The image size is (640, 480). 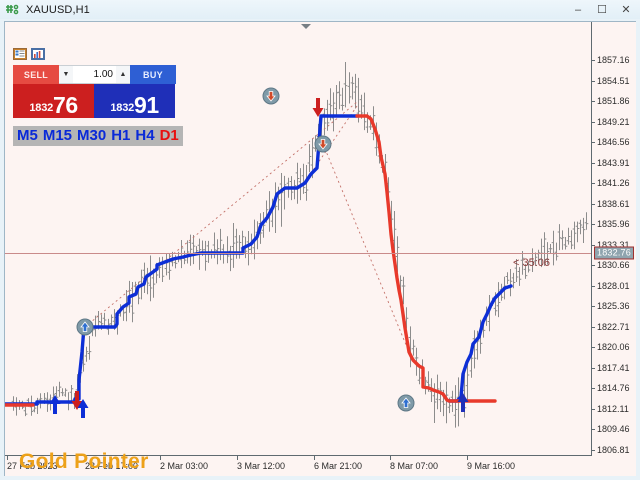 I want to click on time-axis-tick-label: 6 Mar 21:00, so click(x=338, y=466).